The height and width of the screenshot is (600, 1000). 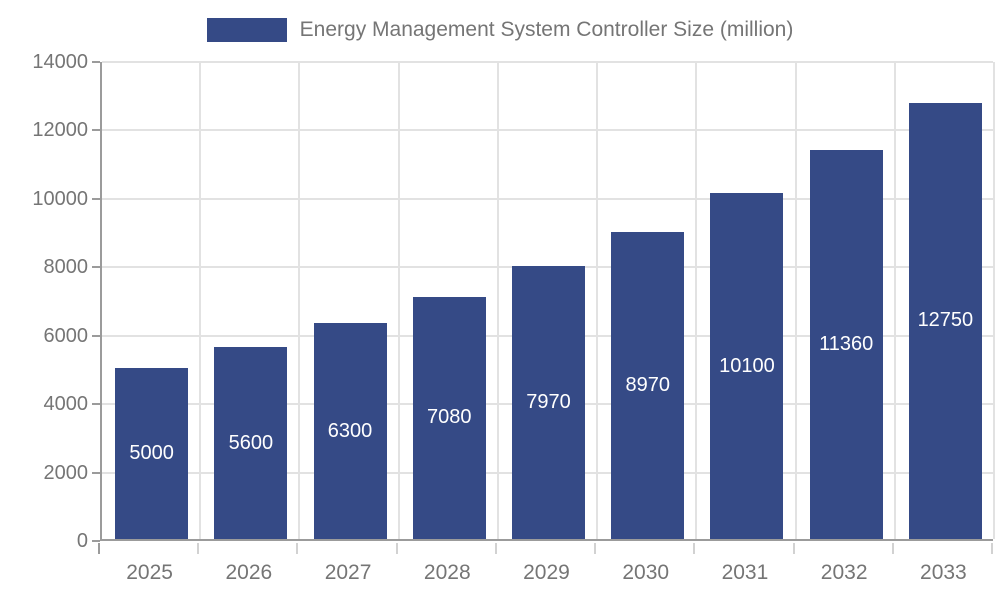 I want to click on bar-value-label: 11360, so click(x=846, y=344).